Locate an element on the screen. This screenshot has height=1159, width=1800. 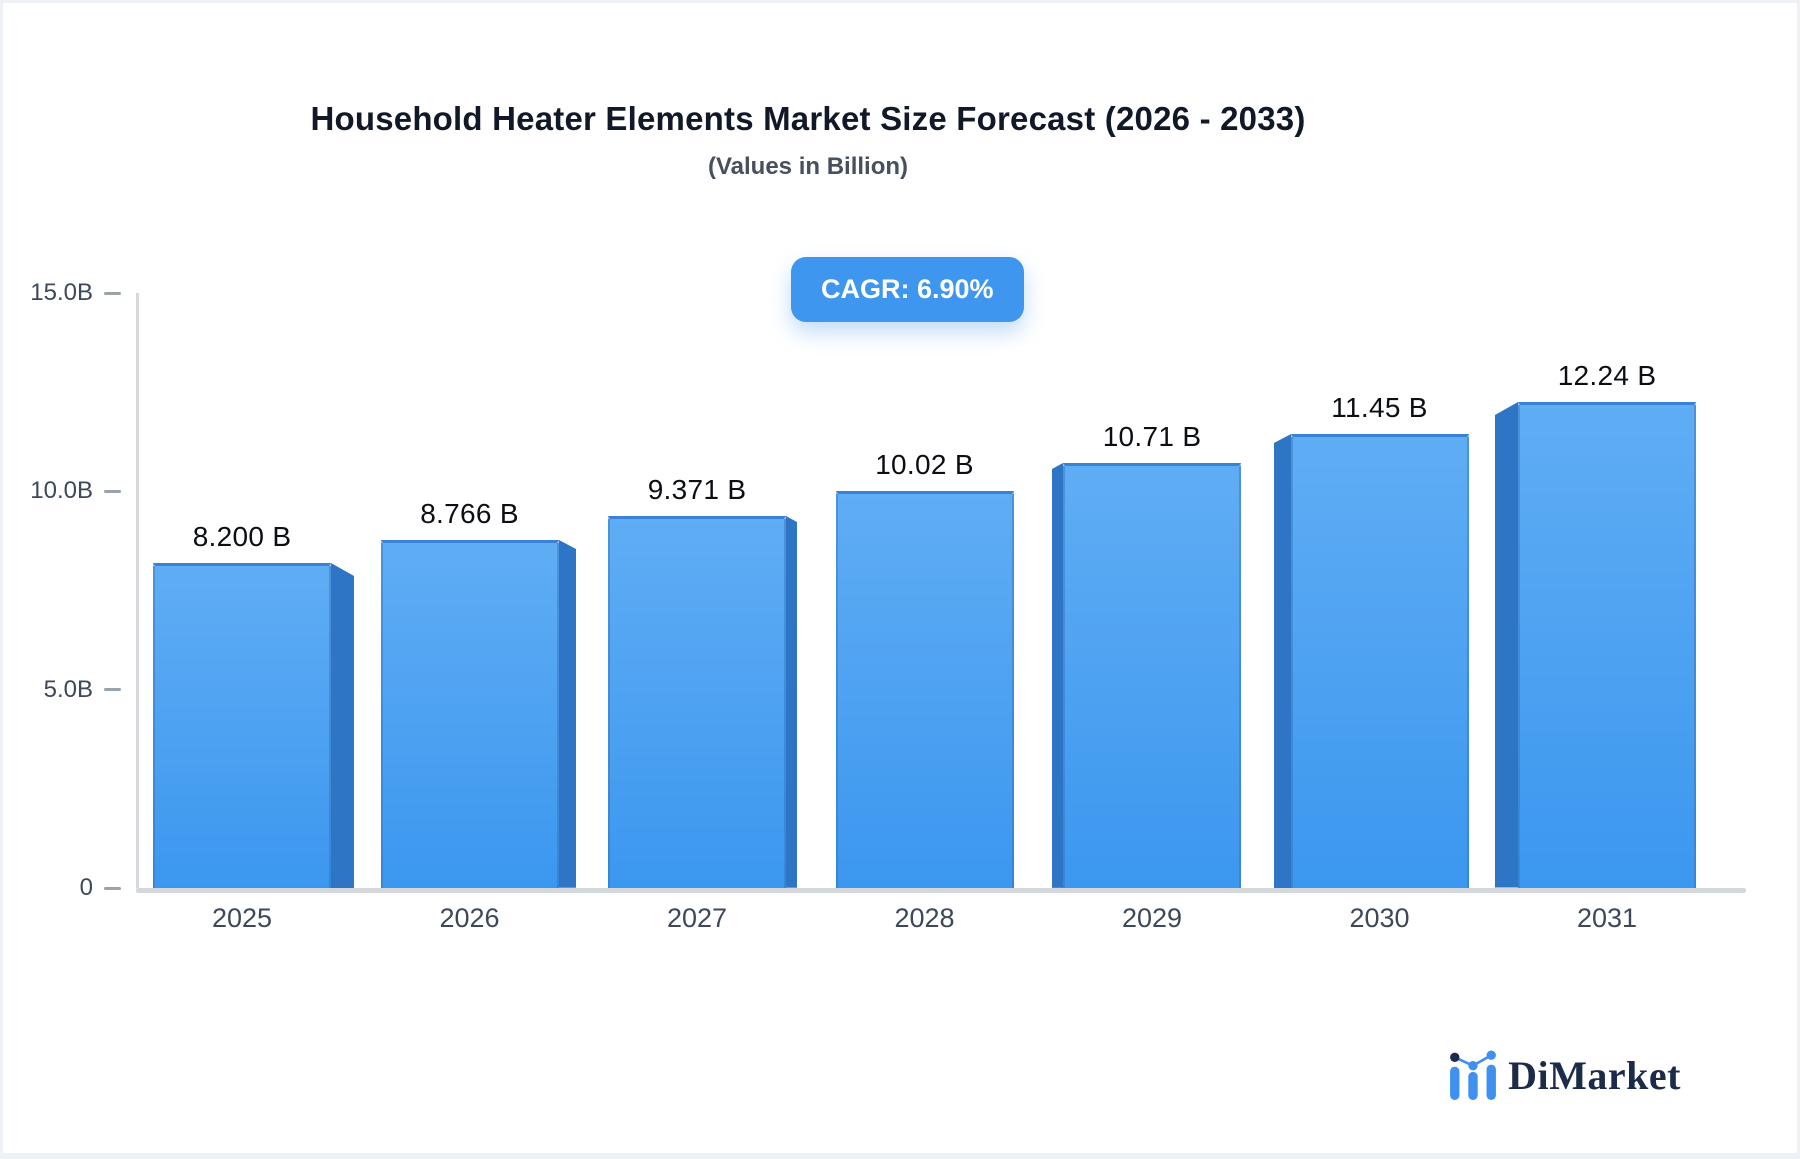
chart-subtitle: (Values in Billion) is located at coordinates (808, 166).